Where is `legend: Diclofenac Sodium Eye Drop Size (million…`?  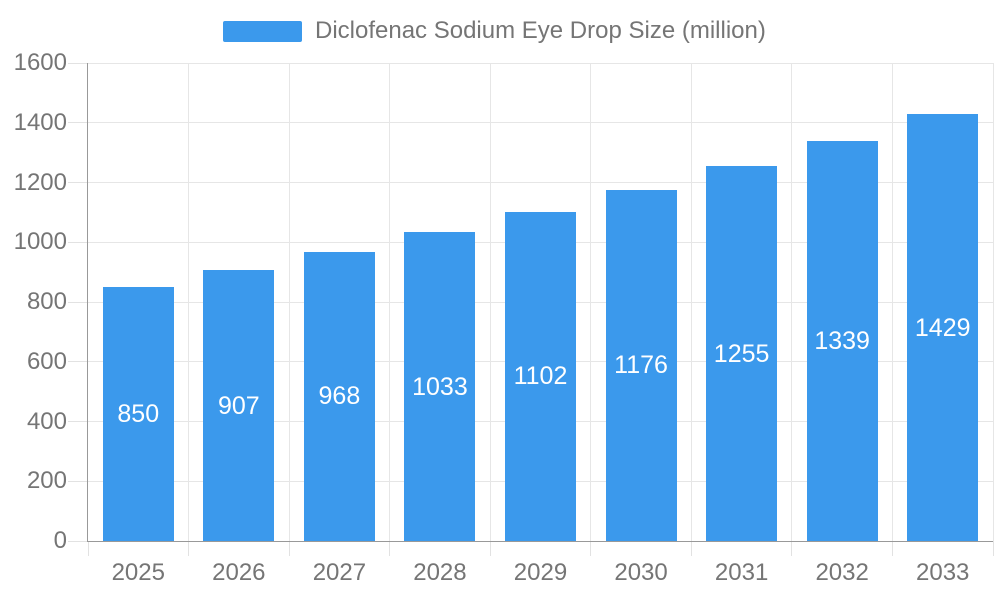
legend: Diclofenac Sodium Eye Drop Size (million… is located at coordinates (494, 31).